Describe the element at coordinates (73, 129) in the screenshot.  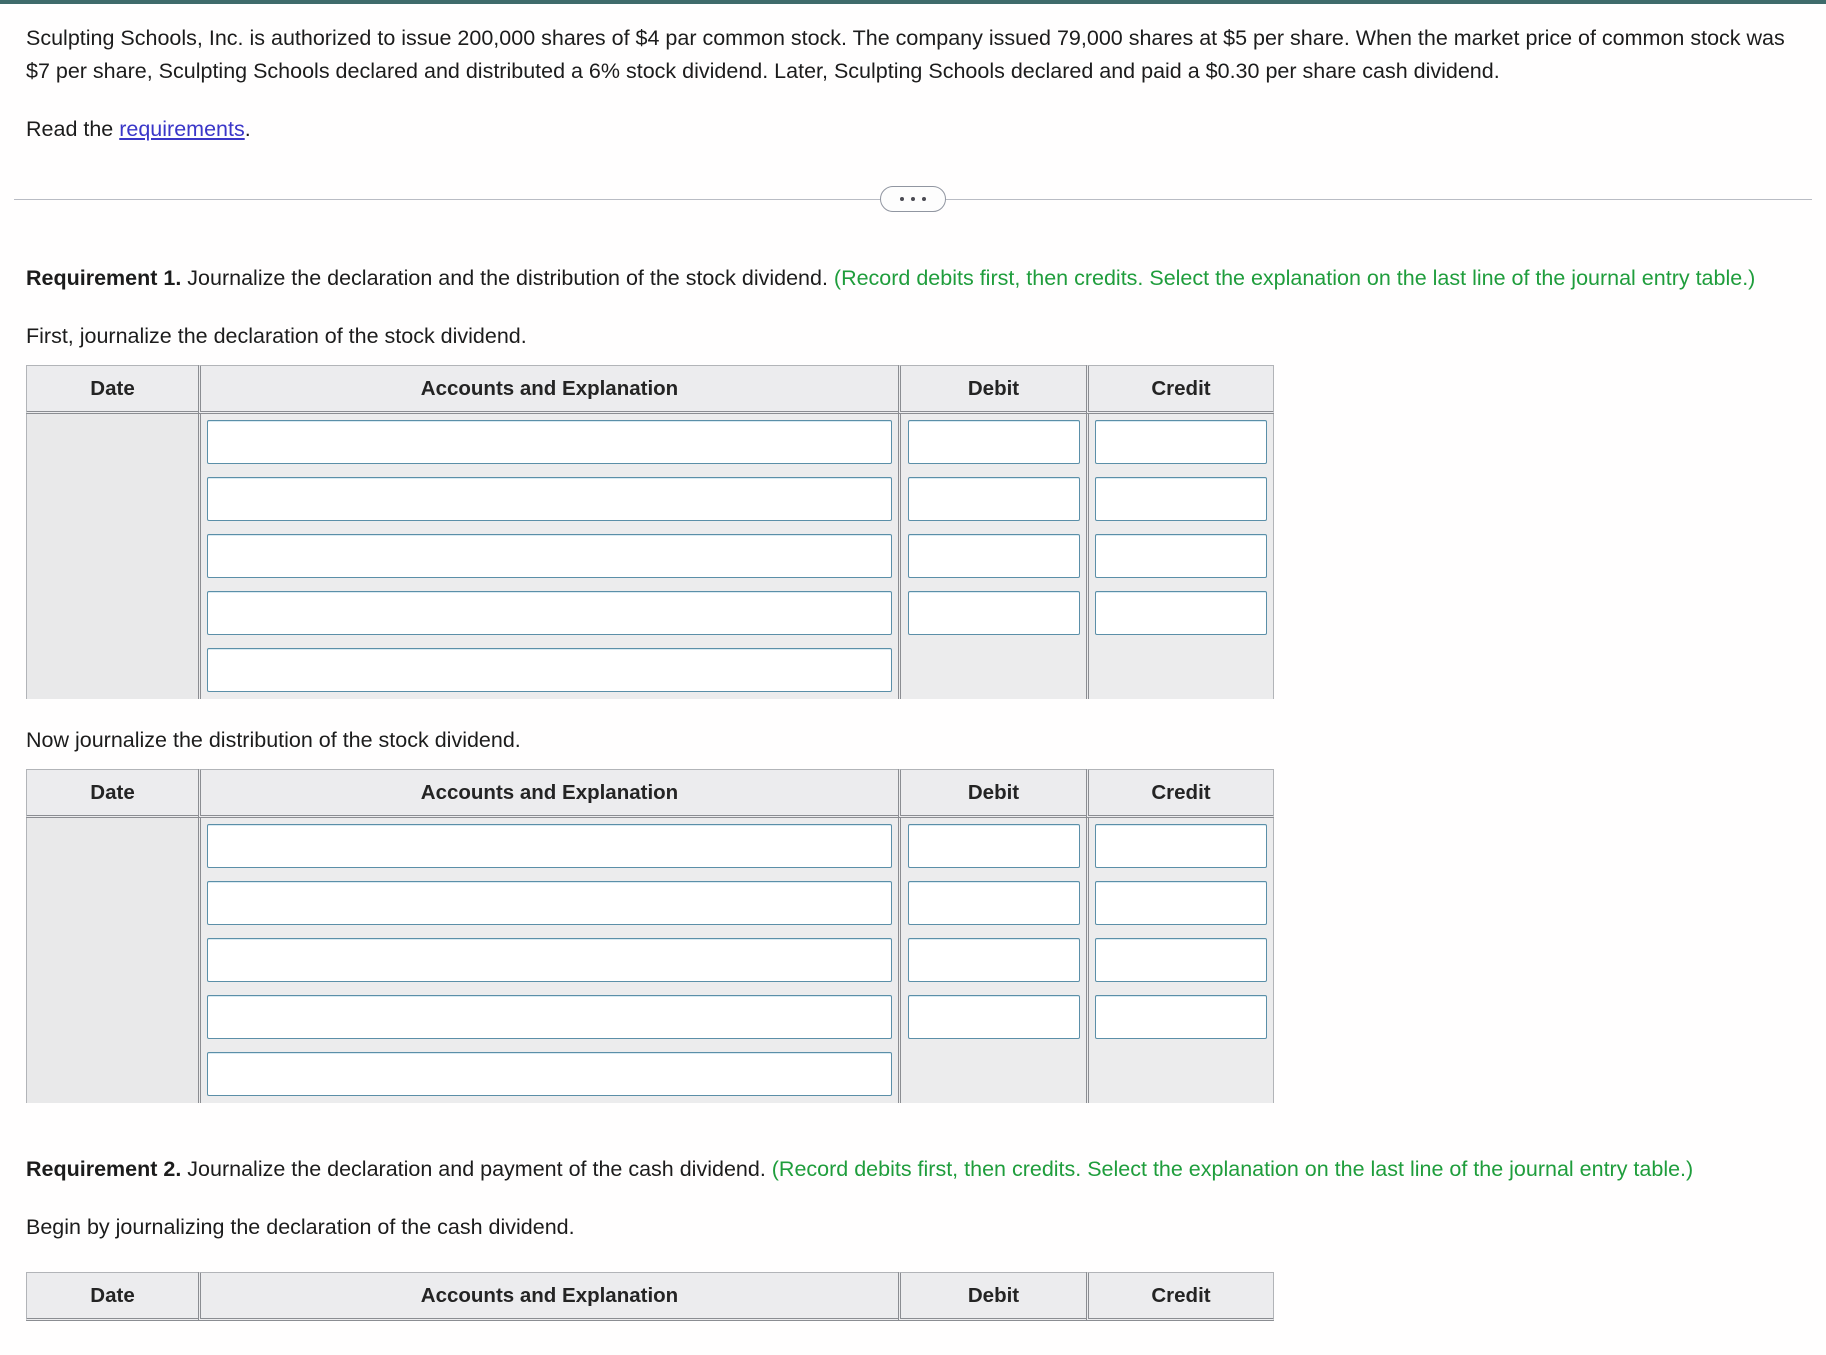
I see `read-prefix-text: Read the` at that location.